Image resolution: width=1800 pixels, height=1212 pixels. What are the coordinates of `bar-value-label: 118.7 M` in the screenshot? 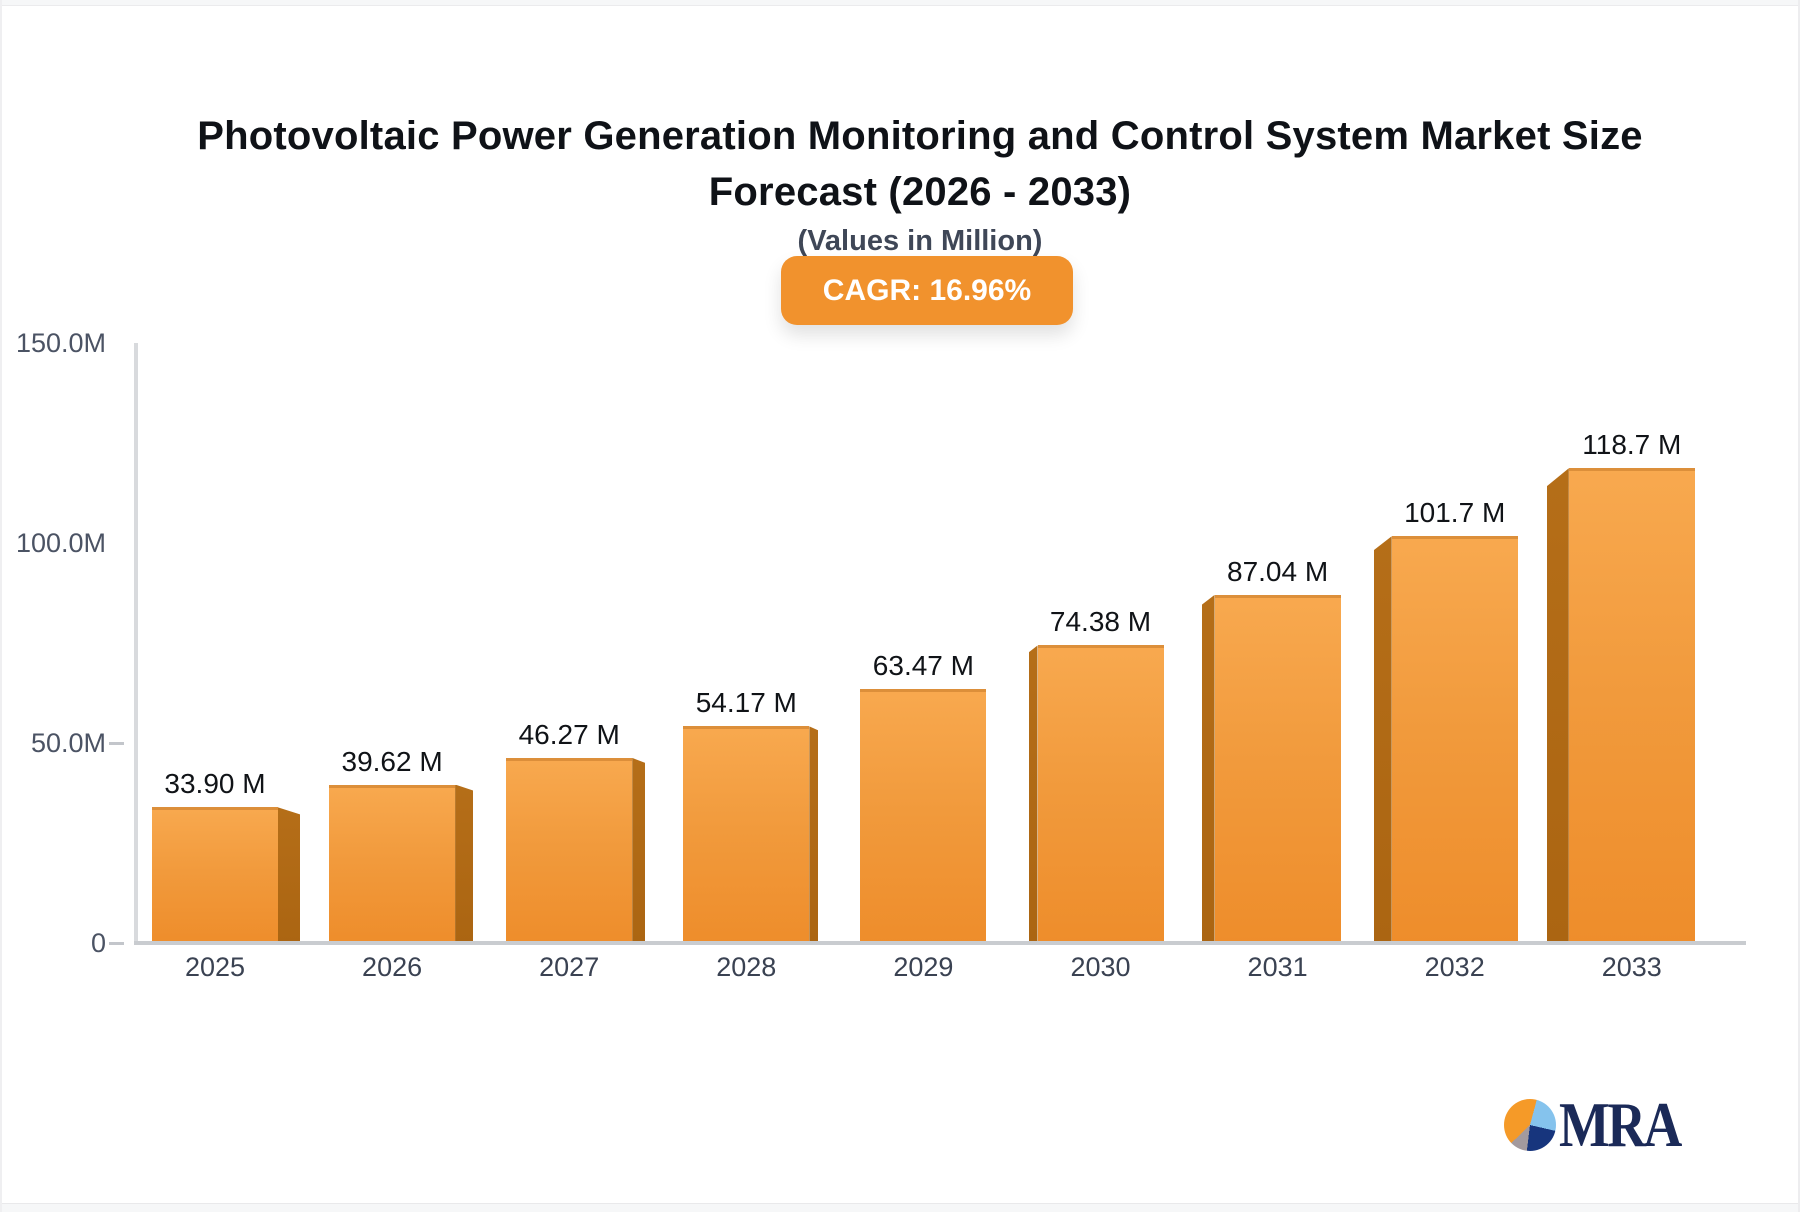 It's located at (1632, 445).